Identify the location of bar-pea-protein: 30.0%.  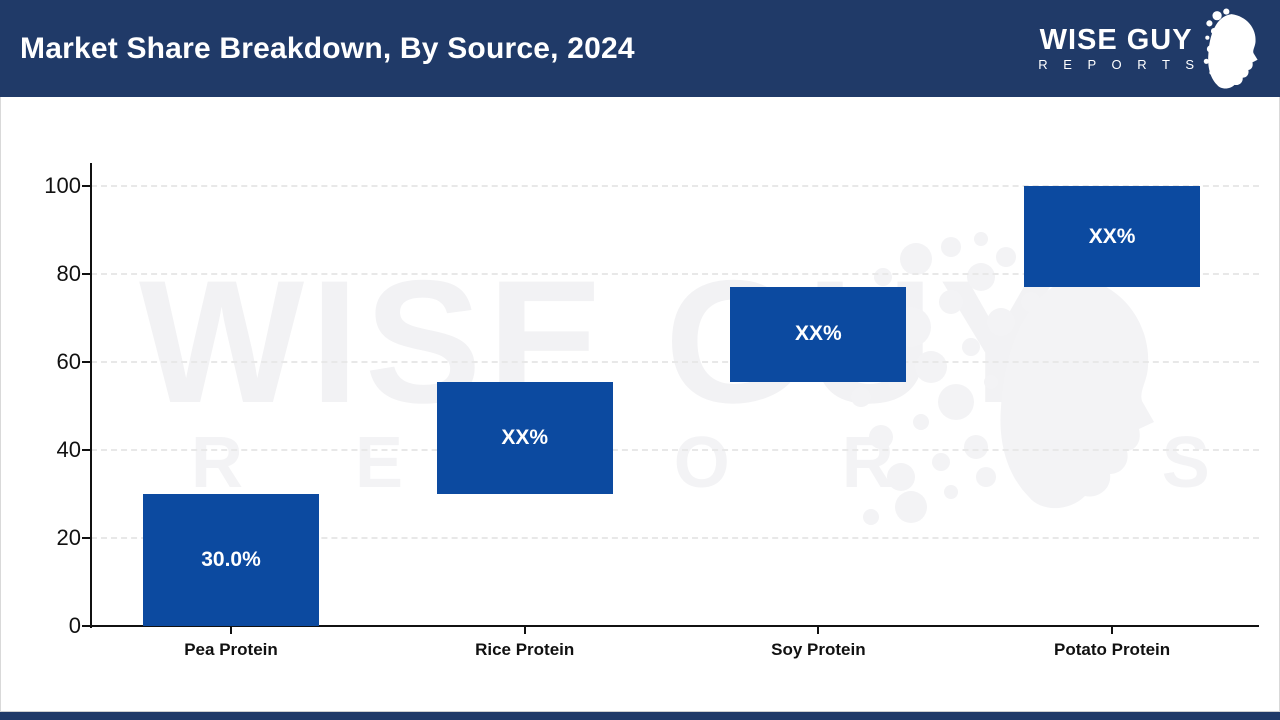
(231, 560).